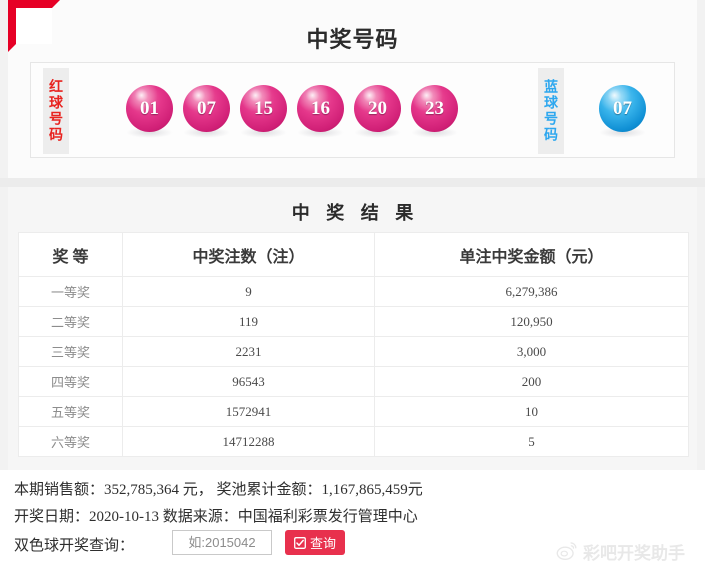 Image resolution: width=705 pixels, height=570 pixels. What do you see at coordinates (149, 108) in the screenshot?
I see `red-ball-1: 01` at bounding box center [149, 108].